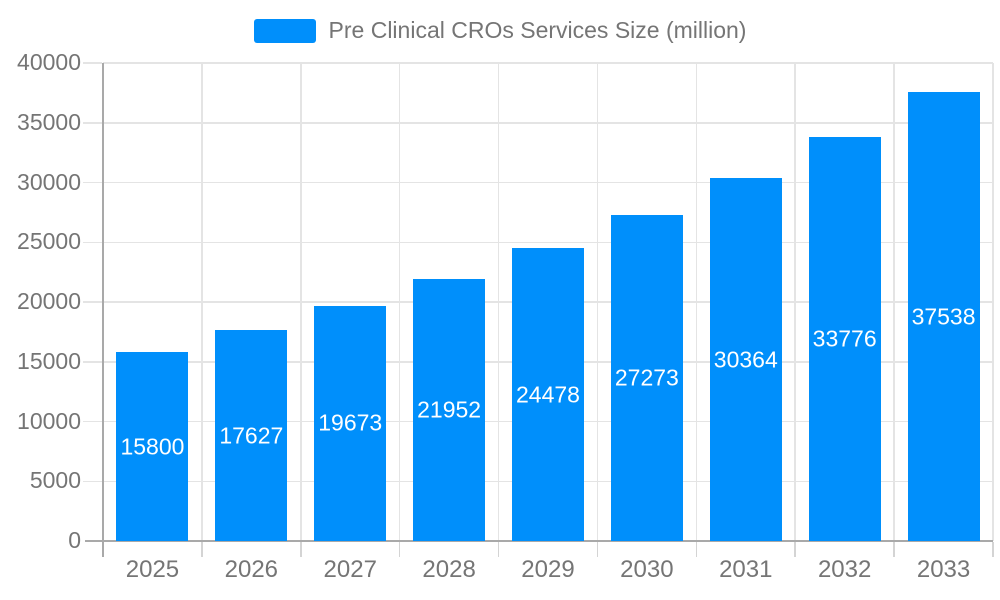 The width and height of the screenshot is (1000, 600). Describe the element at coordinates (548, 569) in the screenshot. I see `x-axis-label: 2029` at that location.